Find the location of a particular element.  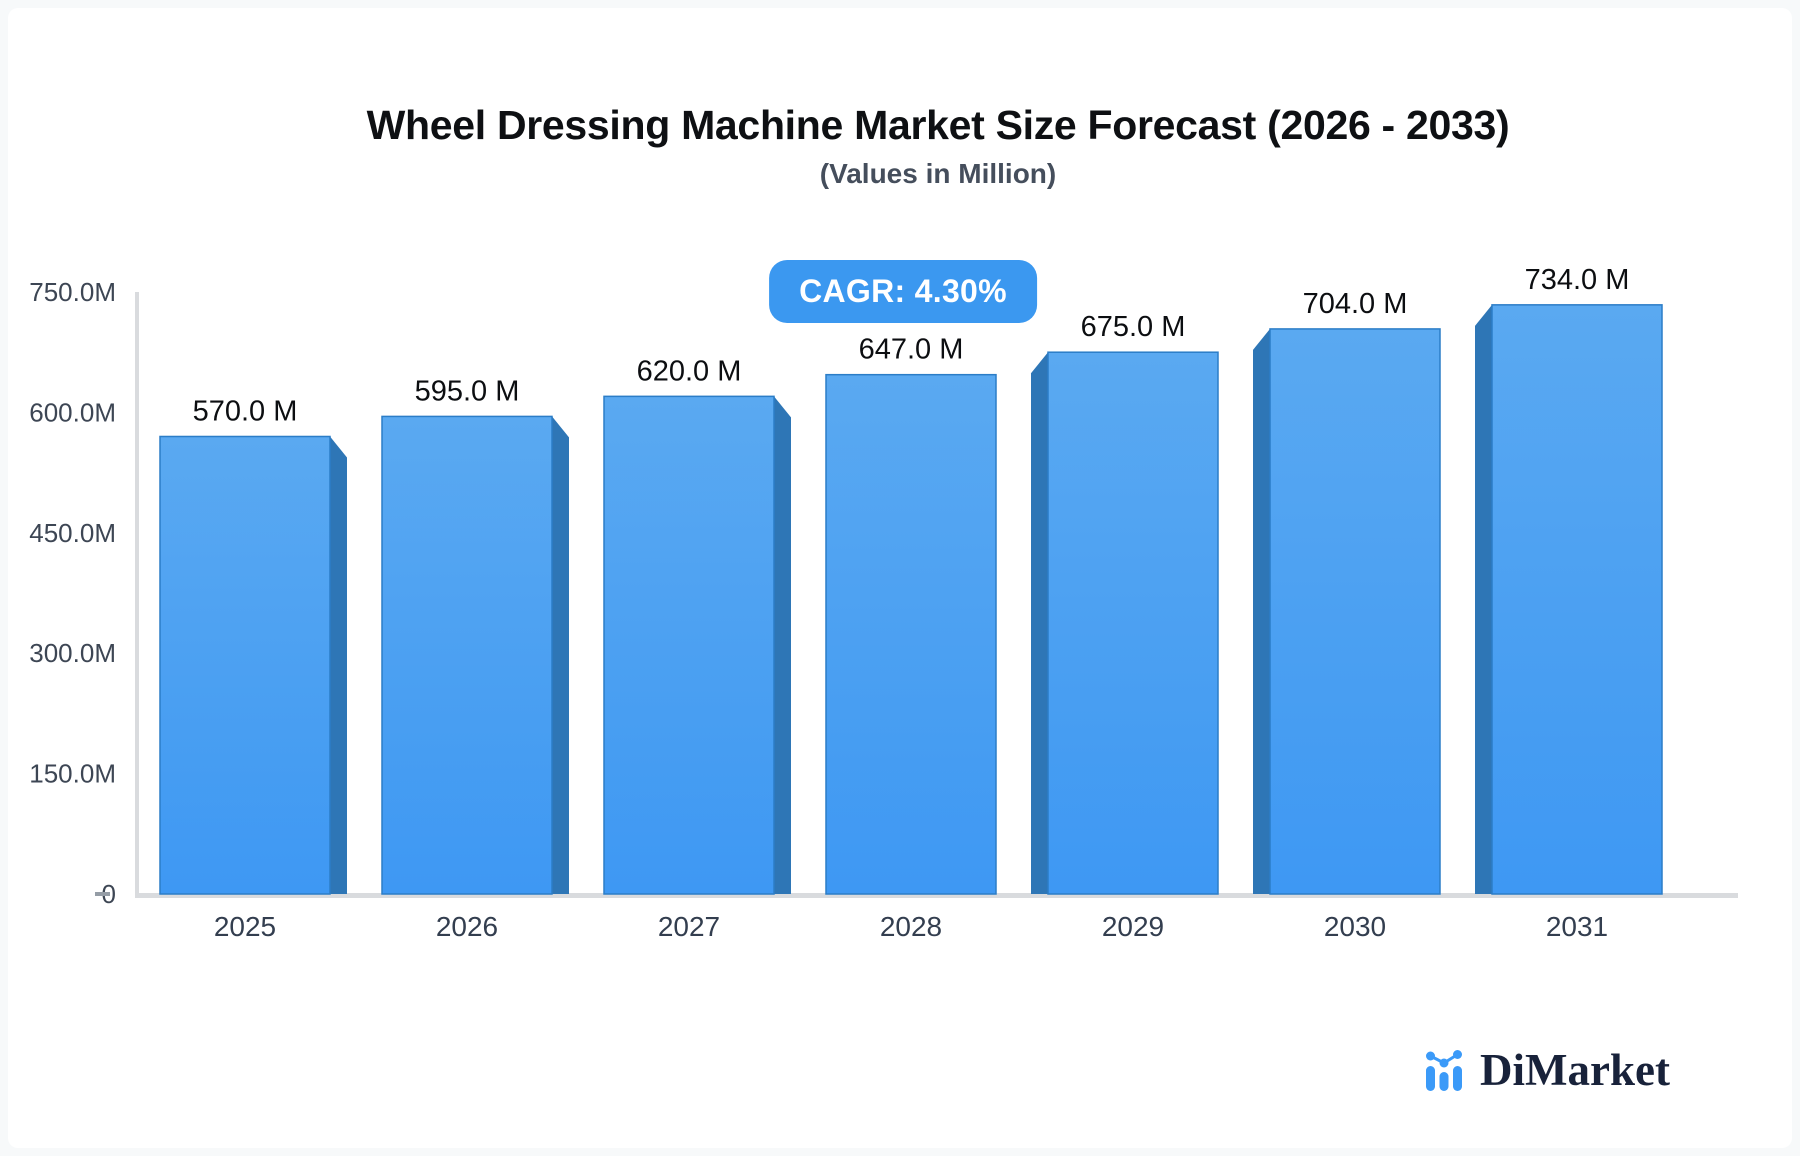

y-axis-label: 150.0M is located at coordinates (72, 774).